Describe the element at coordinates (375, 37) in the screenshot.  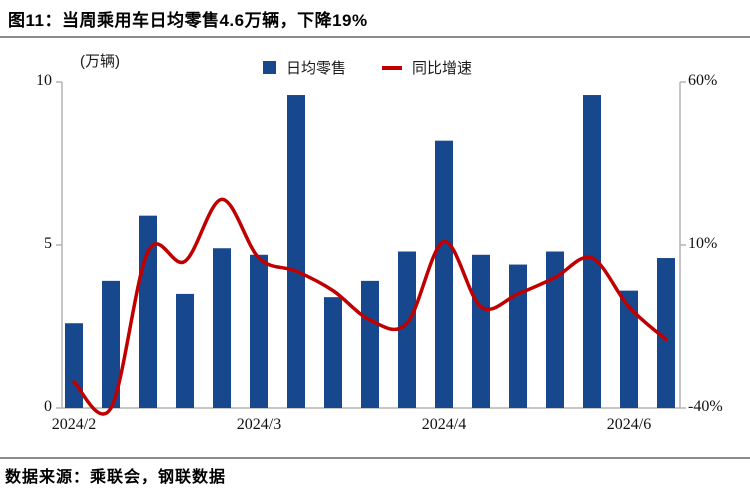
I see `title-separator` at that location.